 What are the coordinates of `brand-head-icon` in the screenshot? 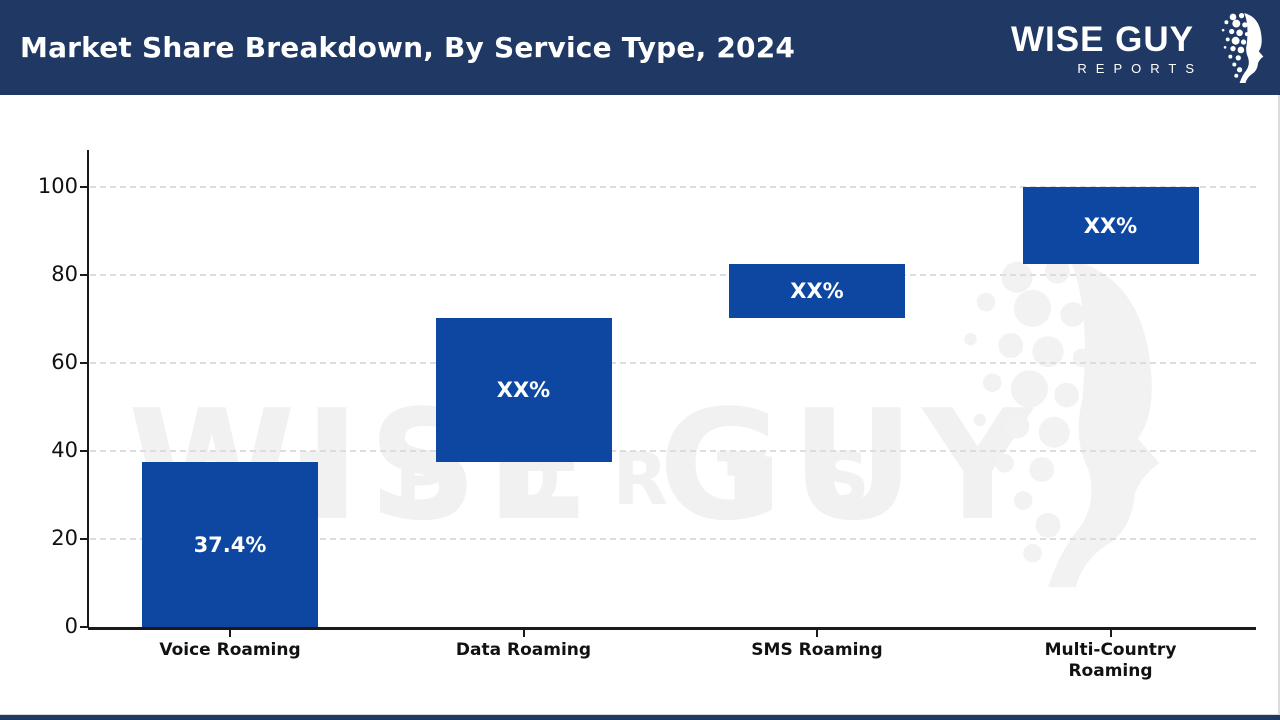 It's located at (1242, 48).